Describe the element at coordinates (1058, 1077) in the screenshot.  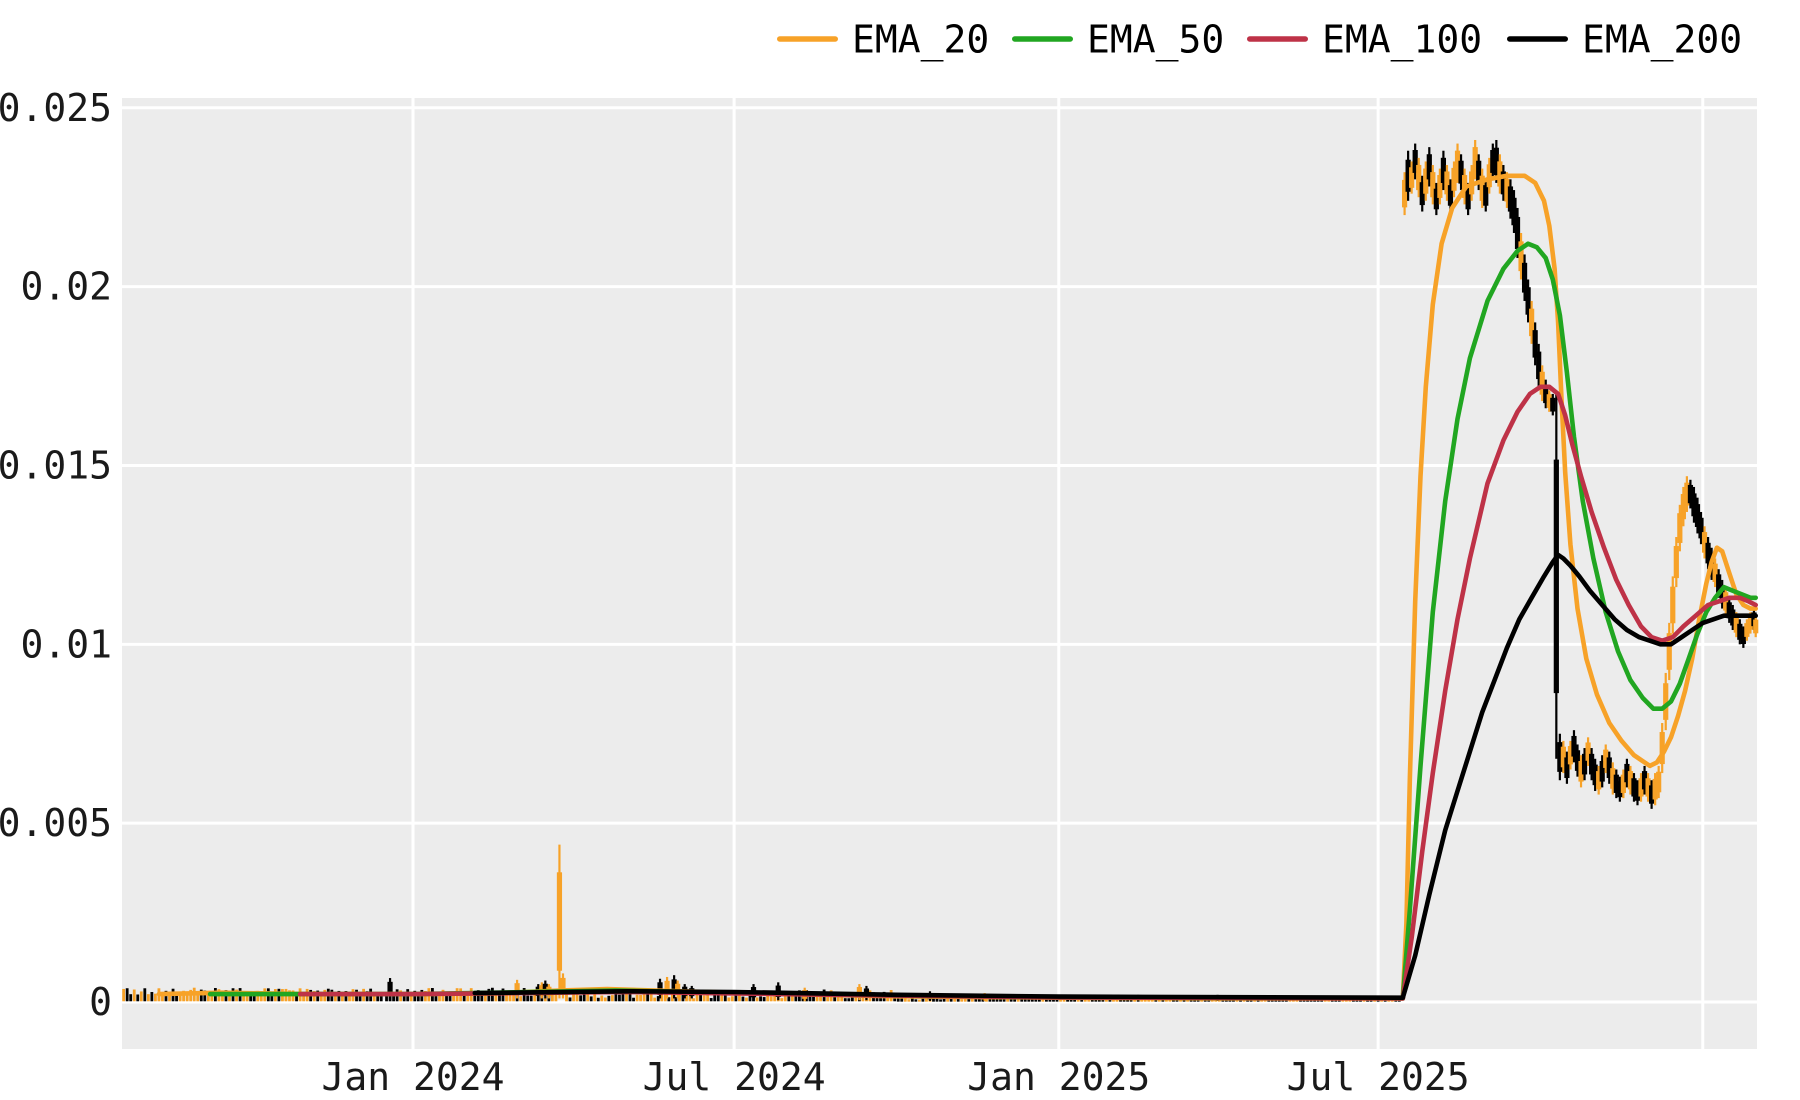
I see `x-tick-label: Jan 2025` at that location.